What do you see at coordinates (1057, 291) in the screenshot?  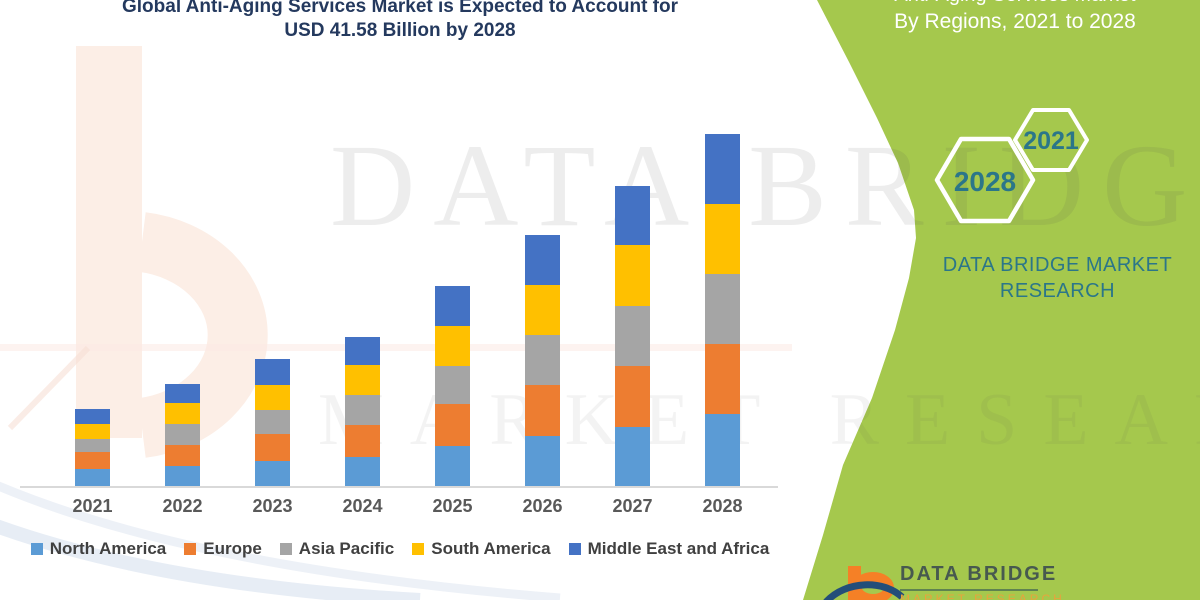 I see `brand-line2: RESEARCH` at bounding box center [1057, 291].